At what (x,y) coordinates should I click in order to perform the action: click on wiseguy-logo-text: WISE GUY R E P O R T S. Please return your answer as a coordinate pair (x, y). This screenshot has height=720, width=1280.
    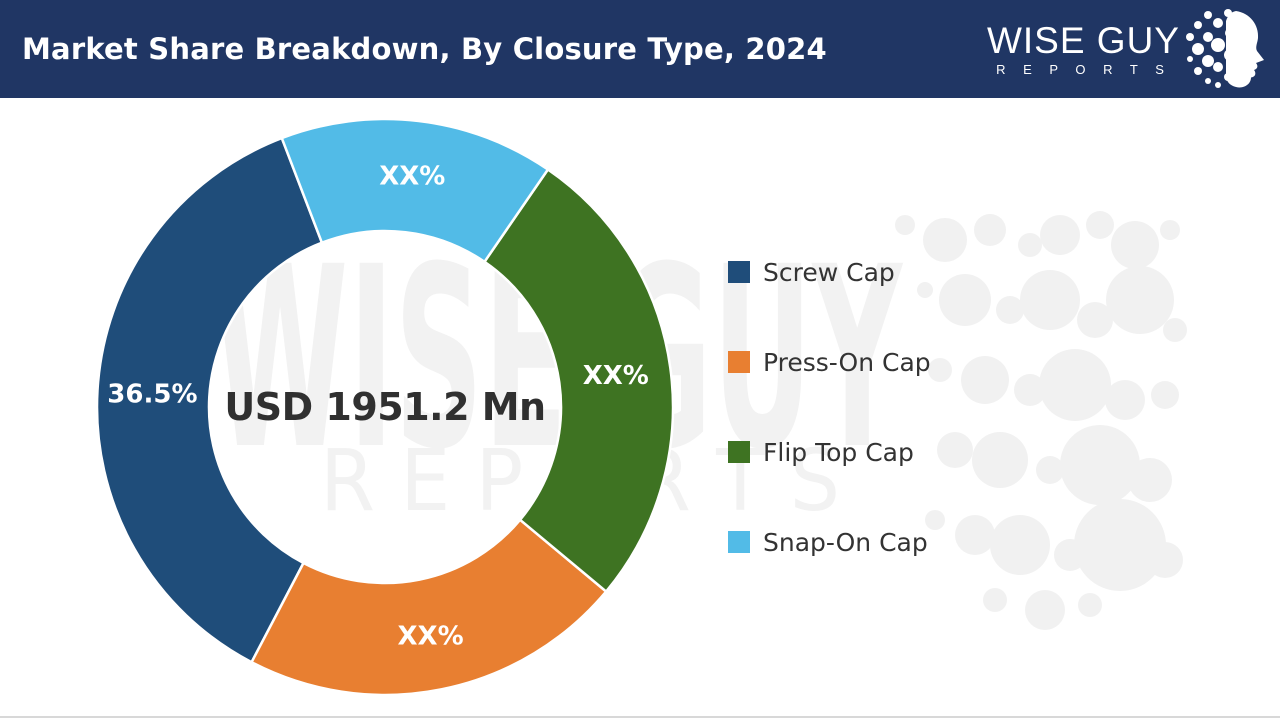
    Looking at the image, I should click on (1083, 49).